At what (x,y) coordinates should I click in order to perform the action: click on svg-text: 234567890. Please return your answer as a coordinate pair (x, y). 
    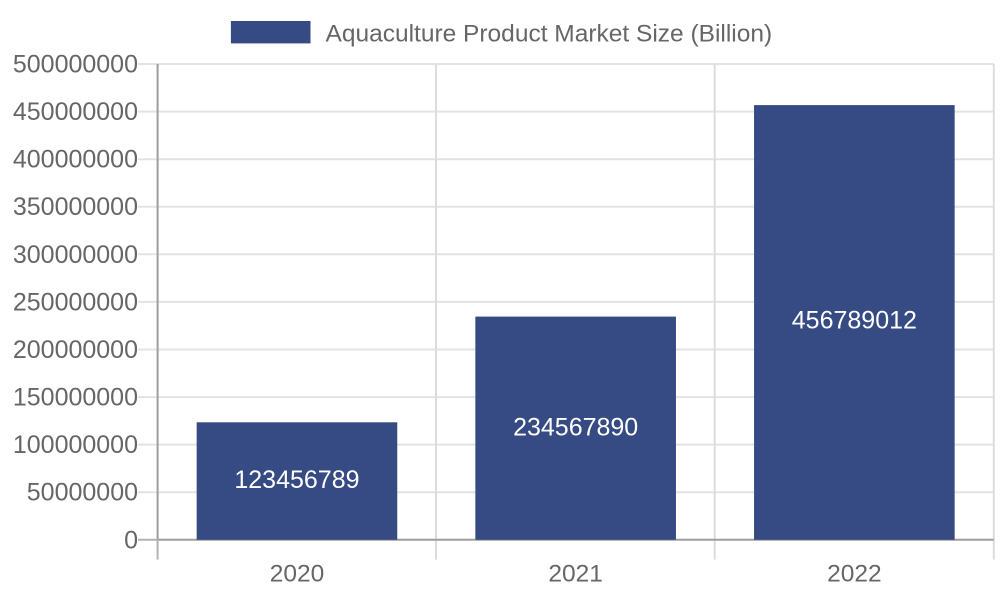
    Looking at the image, I should click on (575, 427).